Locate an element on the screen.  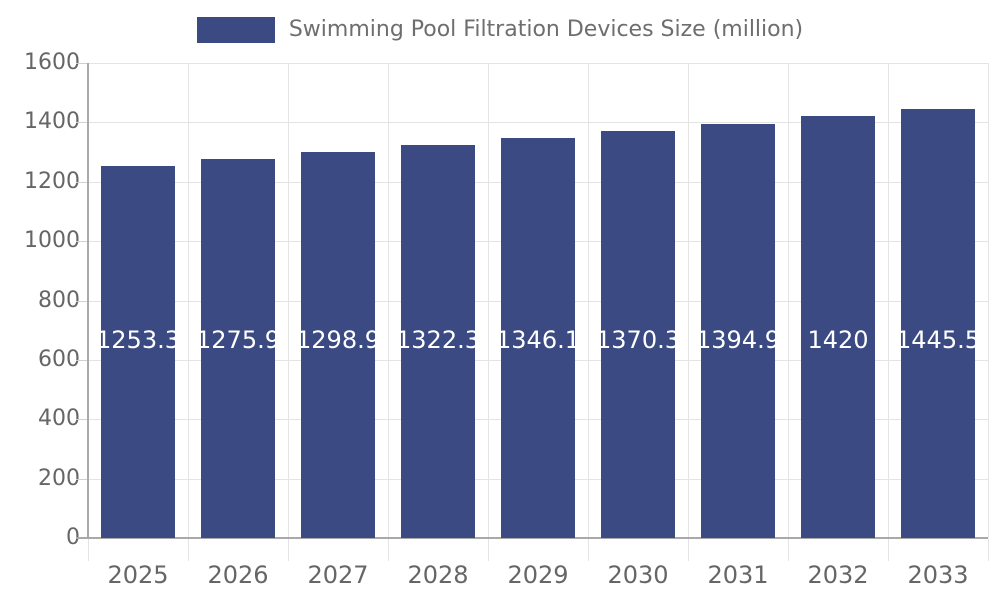
x-axis-tick-label: 2029 is located at coordinates (538, 575).